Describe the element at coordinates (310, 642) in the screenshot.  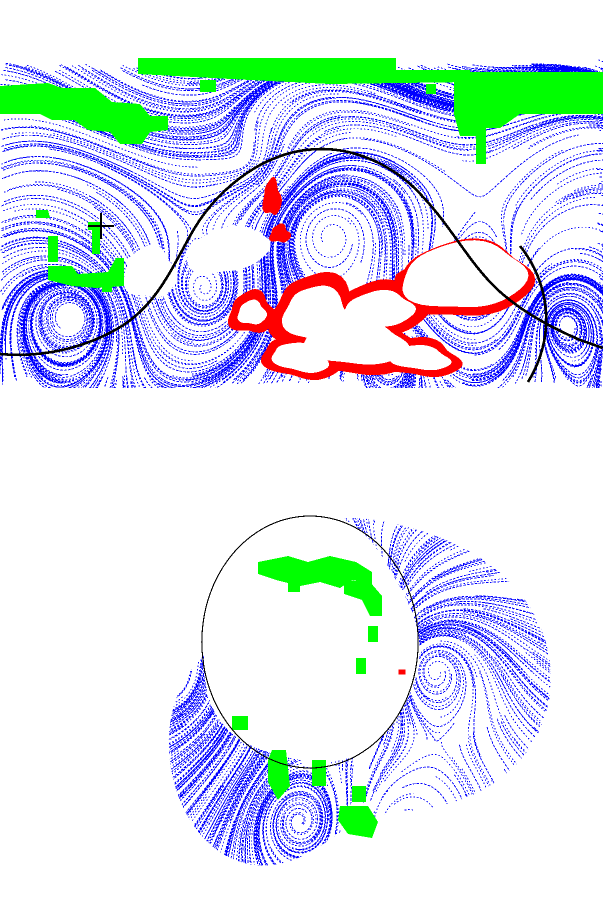
I see `limb-circle-path` at that location.